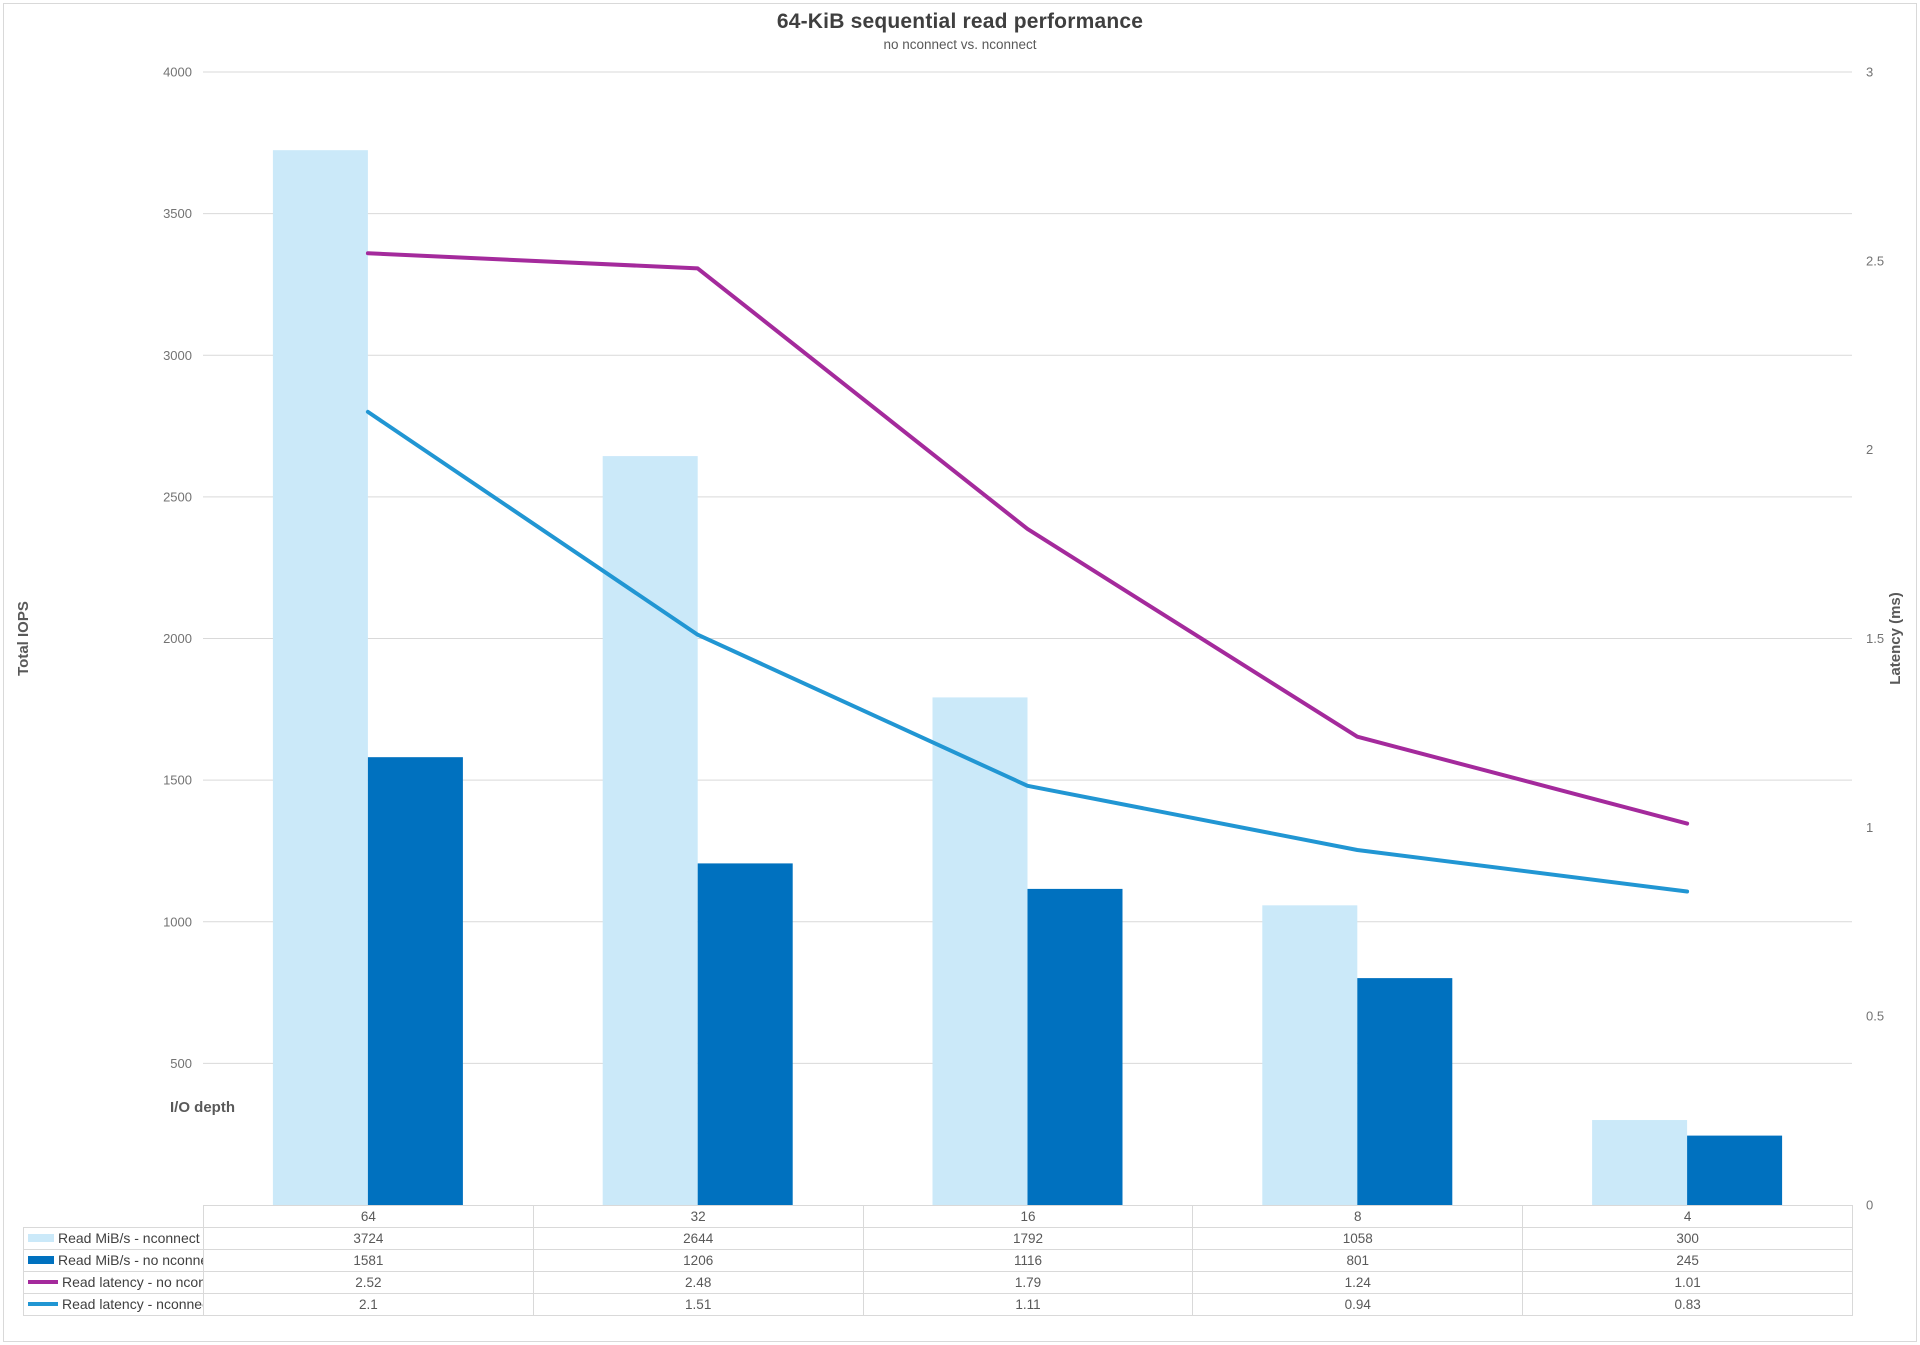 The height and width of the screenshot is (1345, 1920). Describe the element at coordinates (368, 1260) in the screenshot. I see `table-value-cell: 1581` at that location.